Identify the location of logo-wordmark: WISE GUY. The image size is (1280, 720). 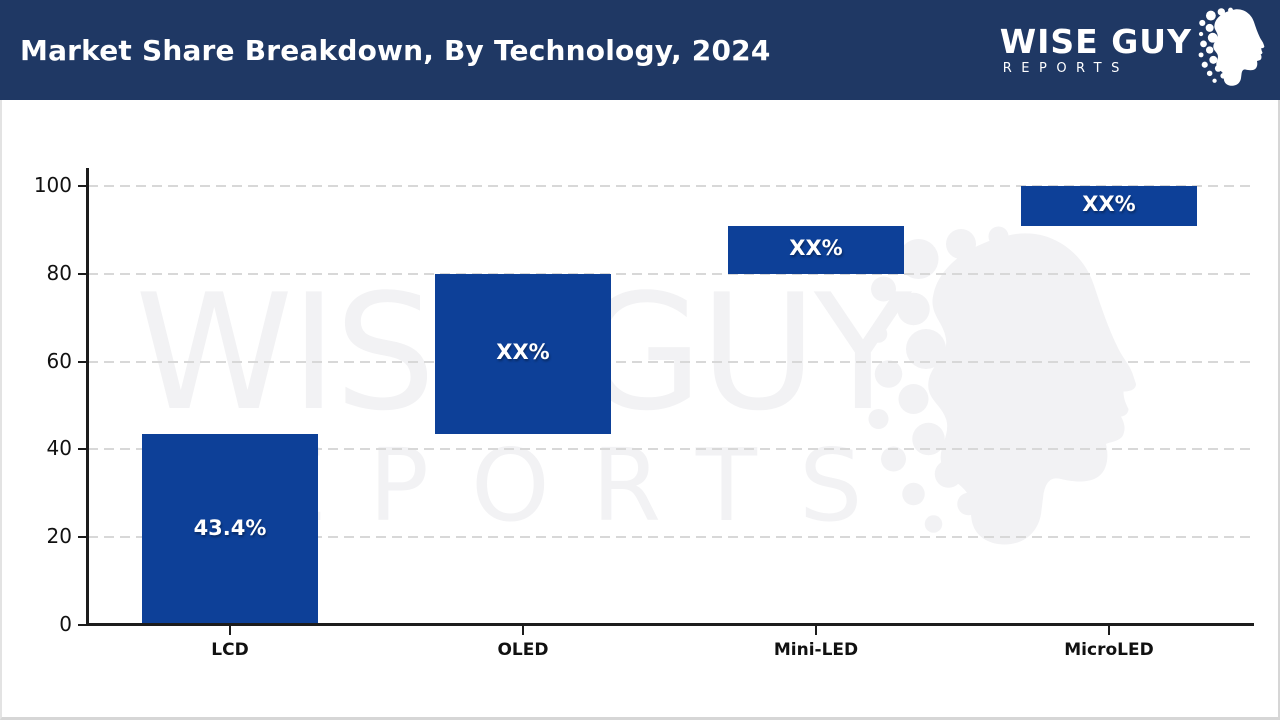
(1095, 41).